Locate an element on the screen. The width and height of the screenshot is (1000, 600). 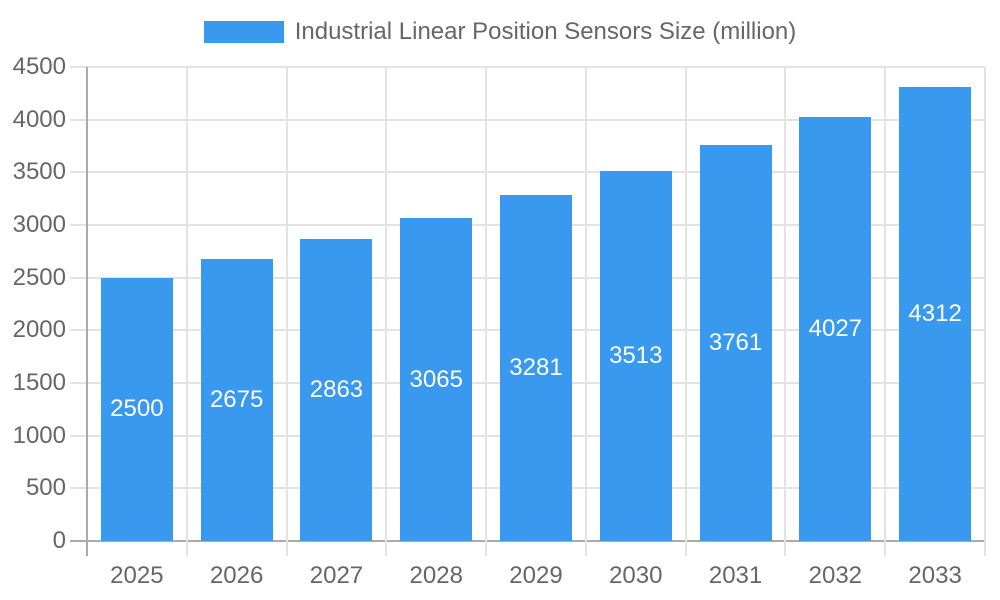
bar-value-label: 3281 is located at coordinates (536, 368).